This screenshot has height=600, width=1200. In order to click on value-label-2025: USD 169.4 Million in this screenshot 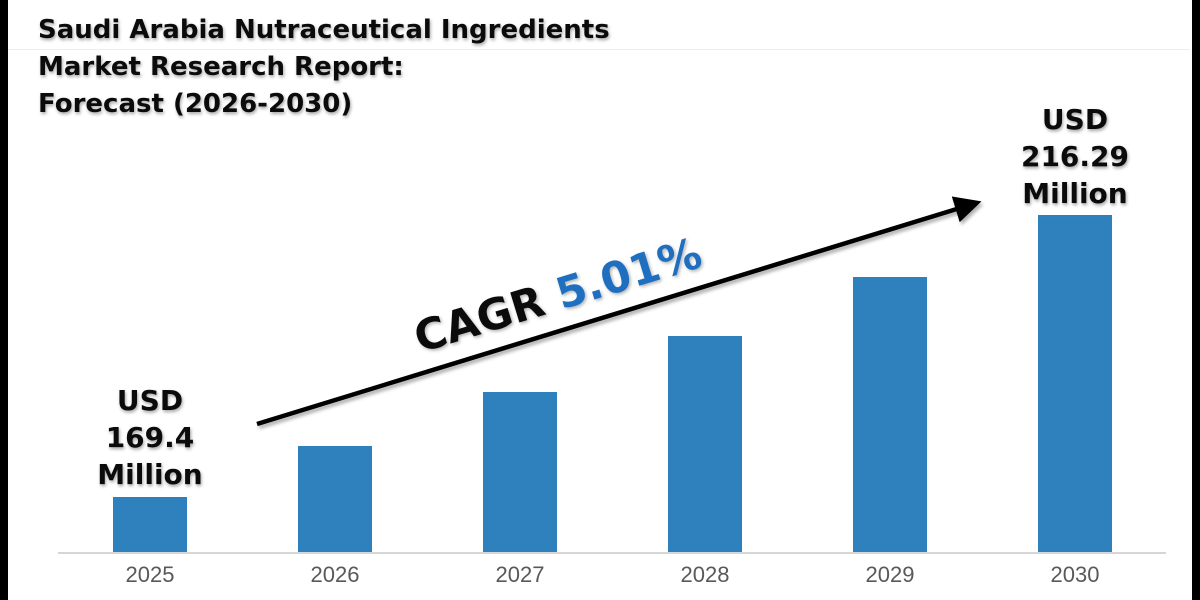, I will do `click(150, 437)`.